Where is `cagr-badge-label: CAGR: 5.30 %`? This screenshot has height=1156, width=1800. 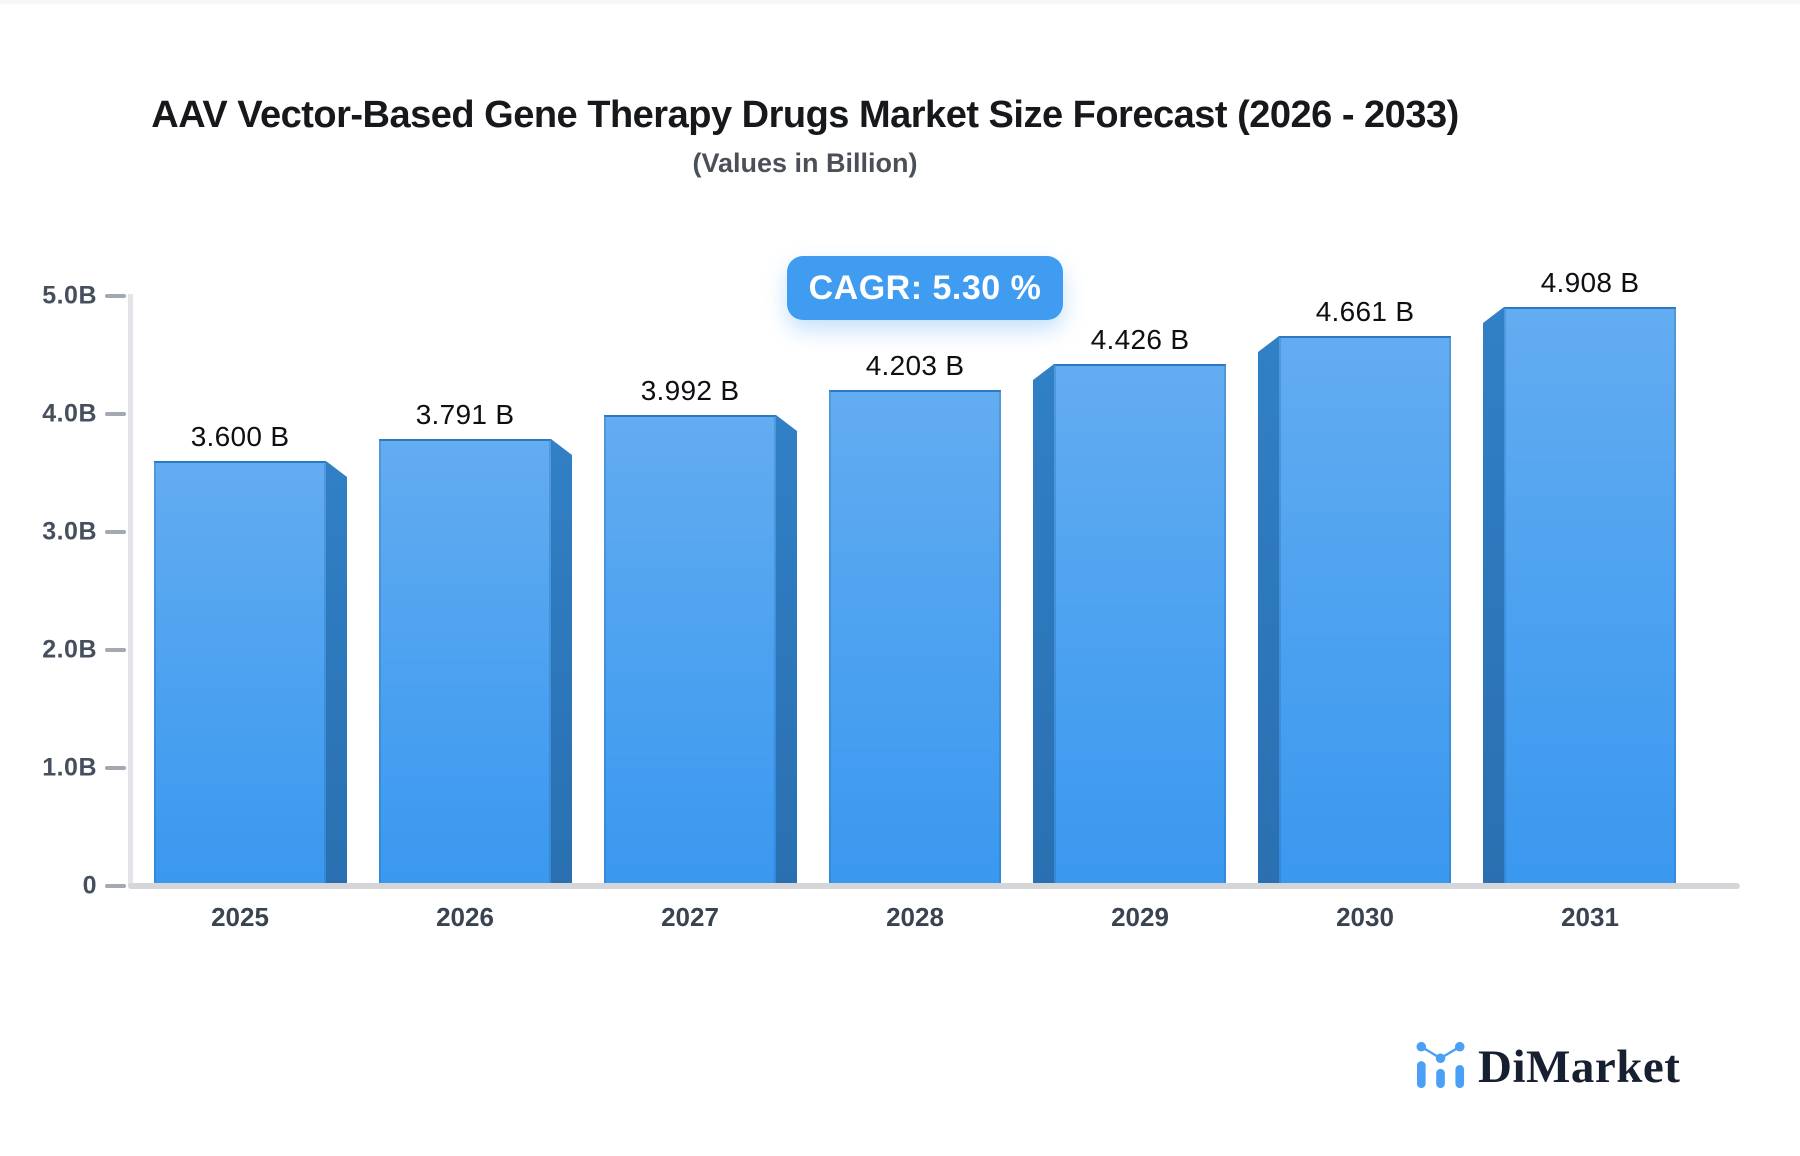 cagr-badge-label: CAGR: 5.30 % is located at coordinates (925, 287).